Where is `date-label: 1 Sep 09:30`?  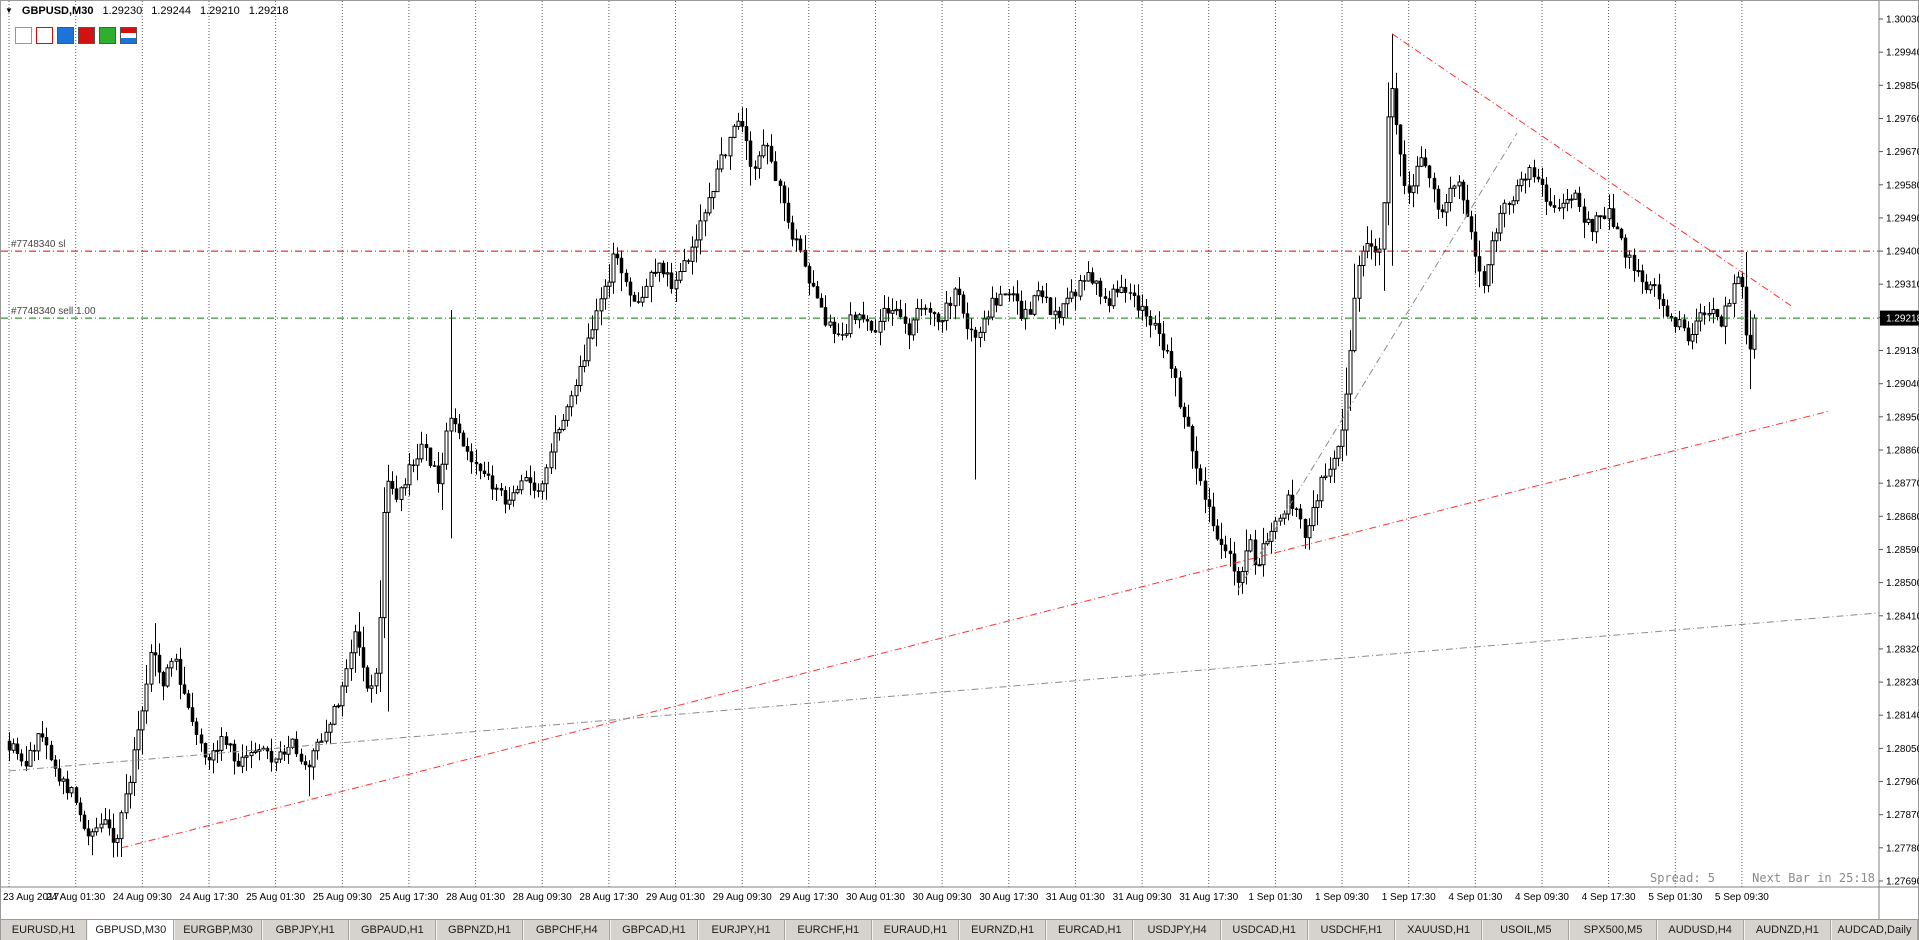
date-label: 1 Sep 09:30 is located at coordinates (1342, 897).